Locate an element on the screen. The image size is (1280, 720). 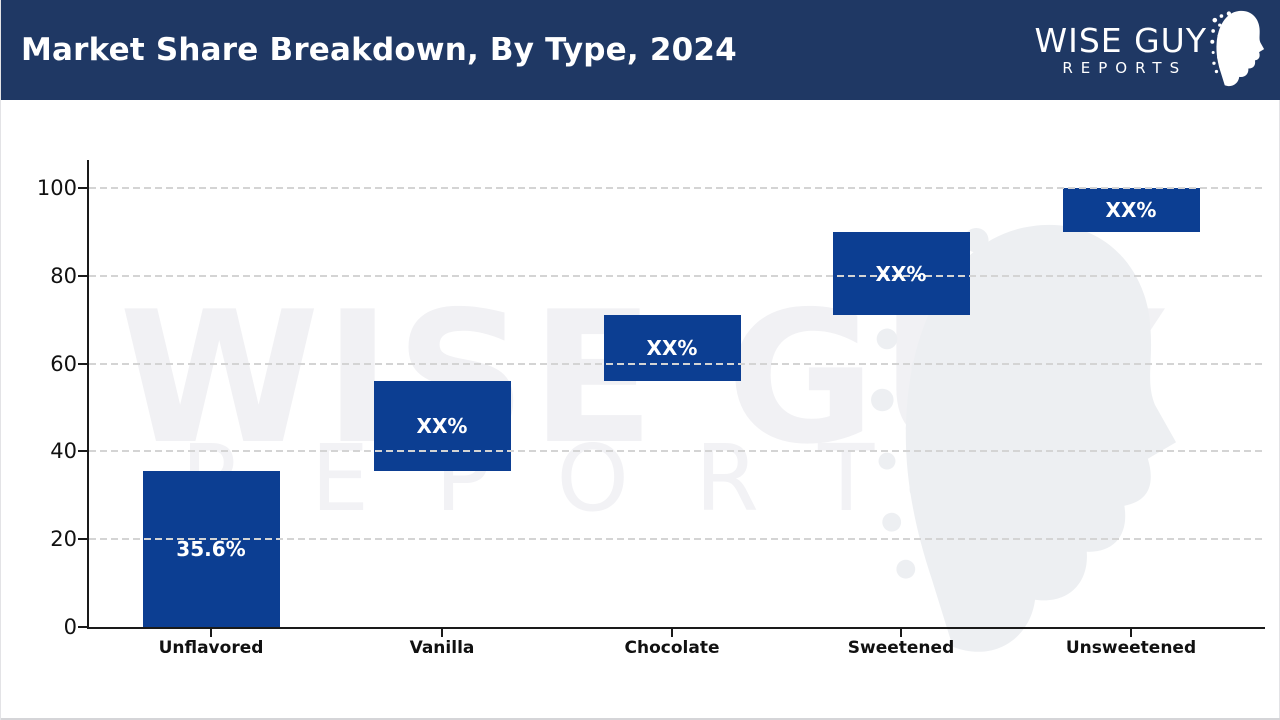
watermark-text-2: REPORTS is located at coordinates (623, 478).